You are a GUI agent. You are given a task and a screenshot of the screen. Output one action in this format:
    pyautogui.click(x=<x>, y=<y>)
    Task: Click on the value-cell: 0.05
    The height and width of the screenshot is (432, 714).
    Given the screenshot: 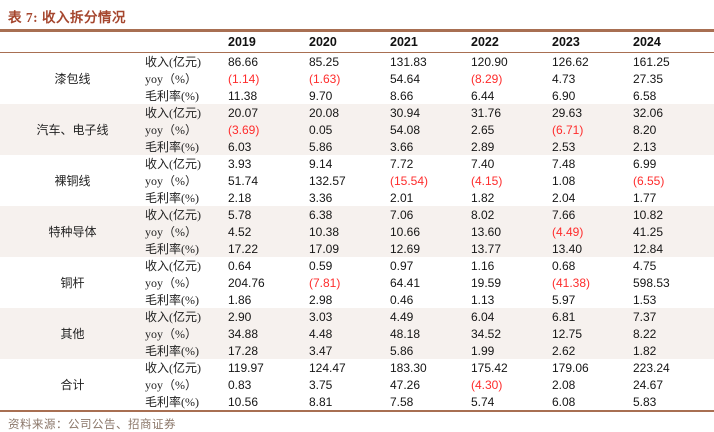 What is the action you would take?
    pyautogui.click(x=321, y=129)
    